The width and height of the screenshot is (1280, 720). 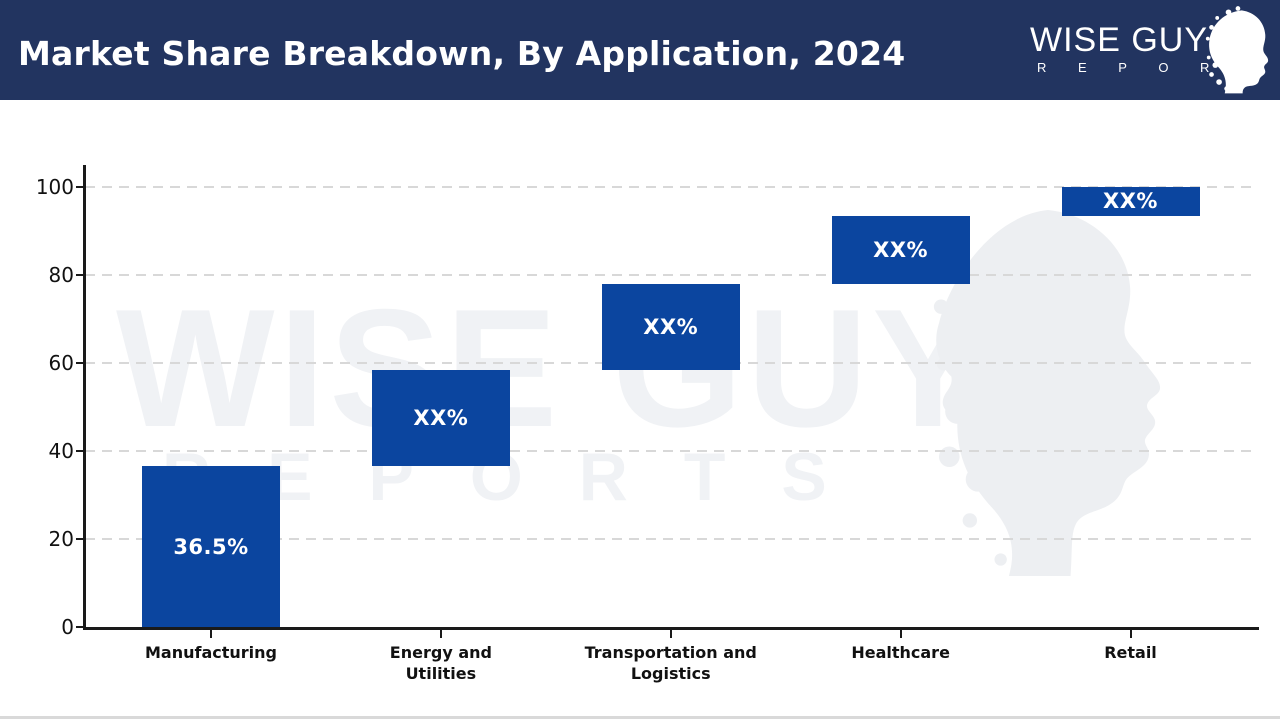 I want to click on x-axis-line, so click(x=671, y=628).